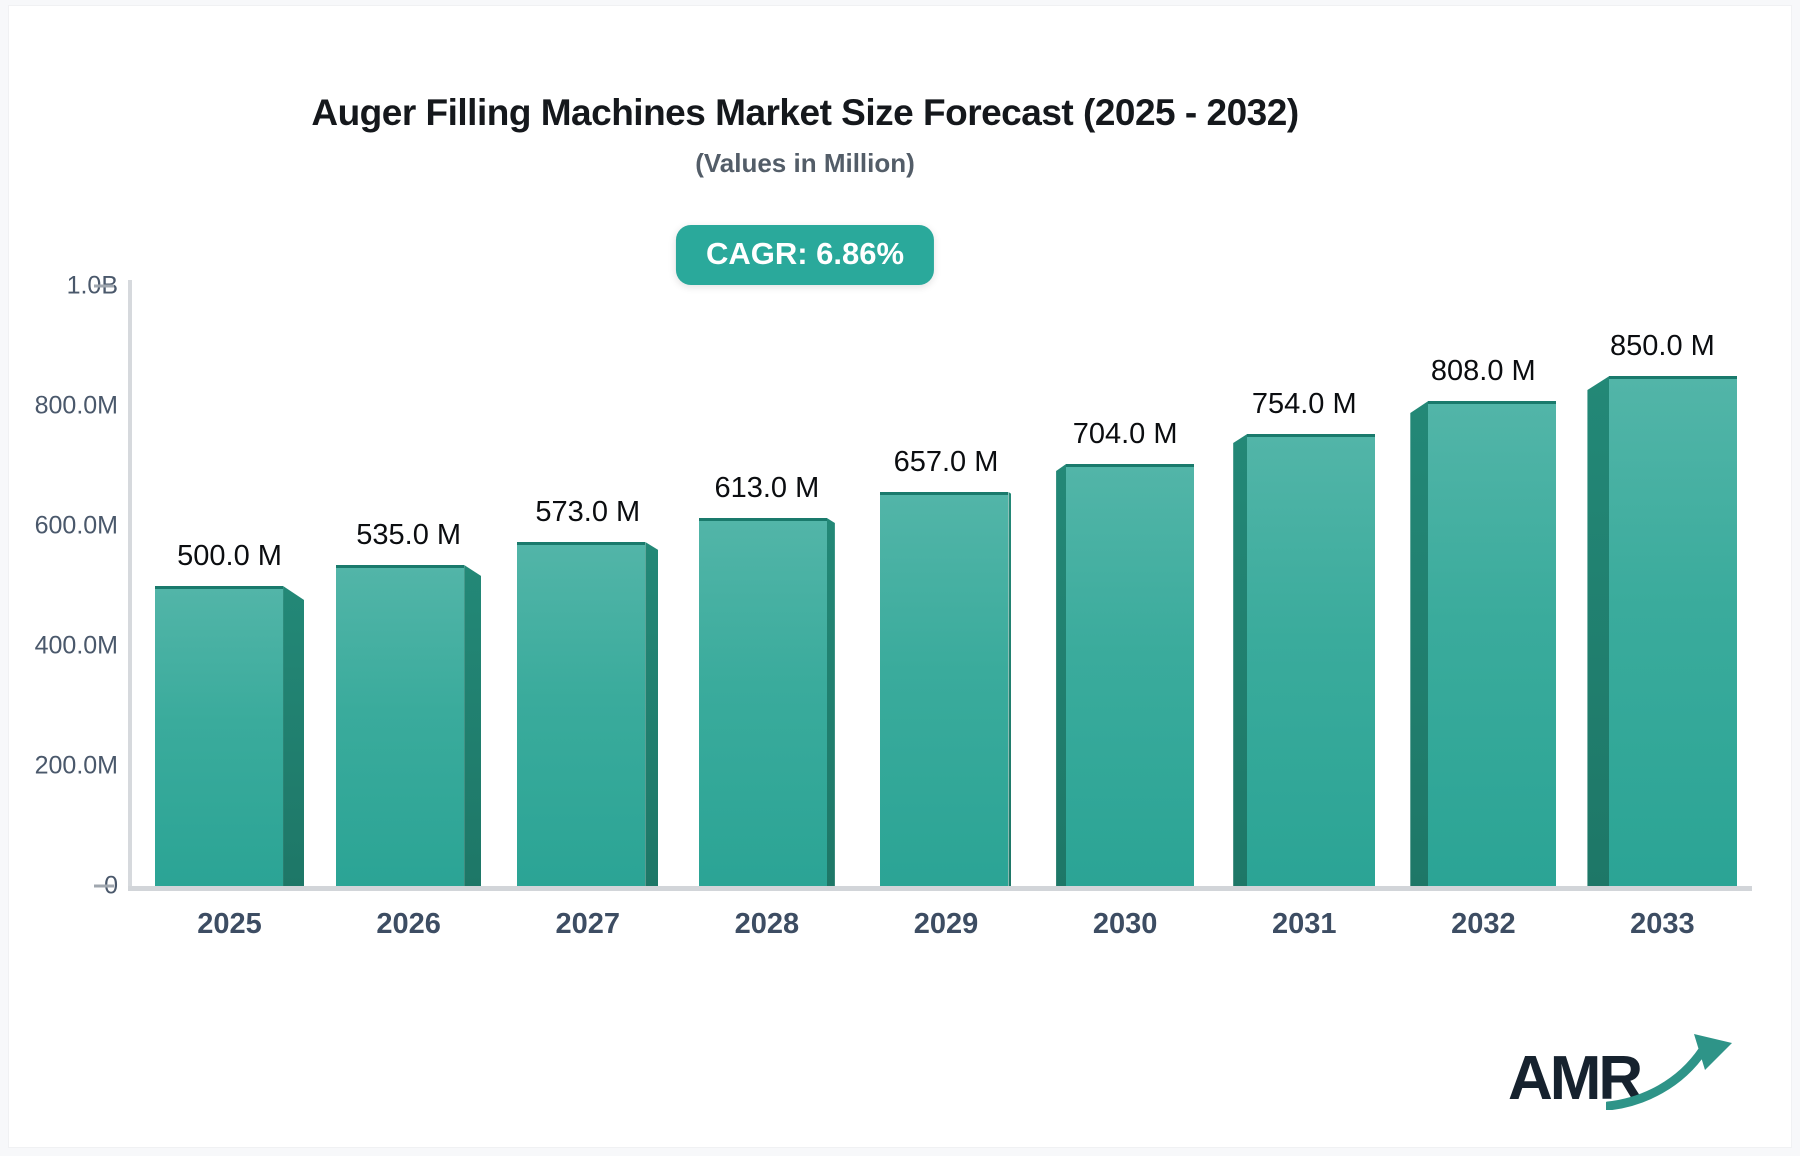 This screenshot has height=1156, width=1800. What do you see at coordinates (581, 714) in the screenshot?
I see `bar-face-2027` at bounding box center [581, 714].